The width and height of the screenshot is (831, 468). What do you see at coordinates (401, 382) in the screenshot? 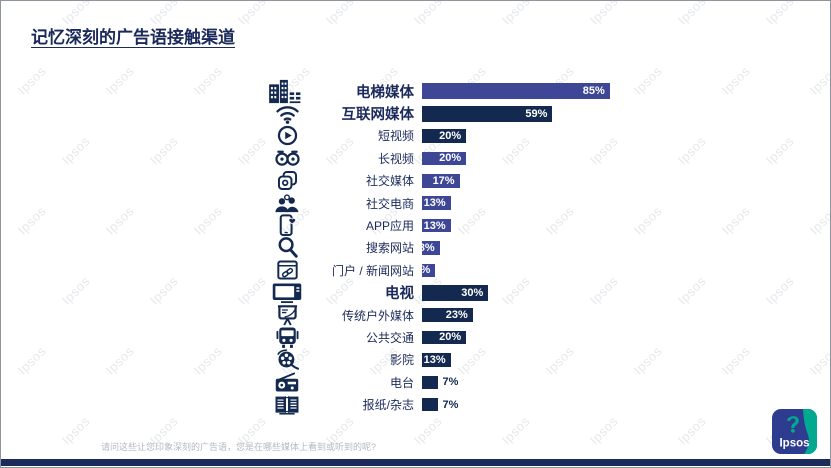
I see `category-label: 电台` at bounding box center [401, 382].